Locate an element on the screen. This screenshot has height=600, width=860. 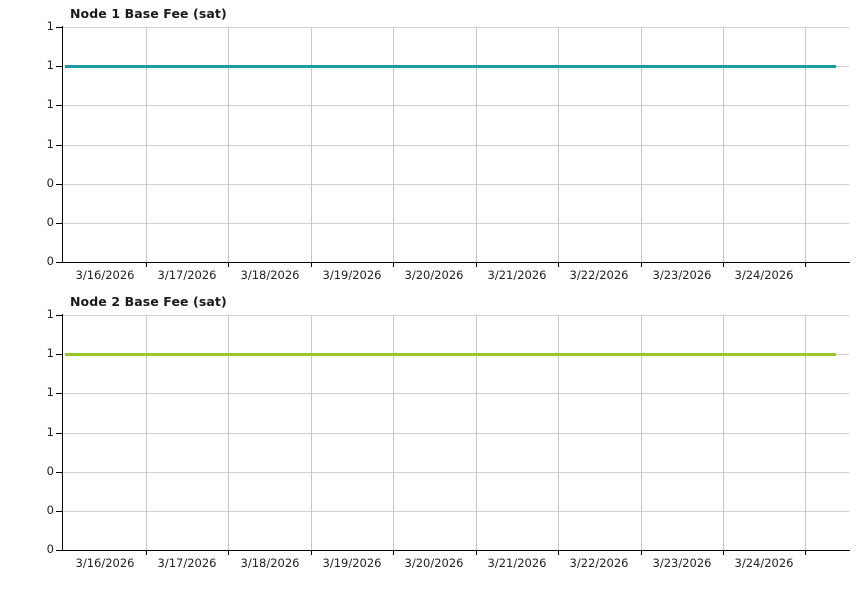
chart-title-node-1: Node 1 Base Fee (sat) is located at coordinates (148, 13).